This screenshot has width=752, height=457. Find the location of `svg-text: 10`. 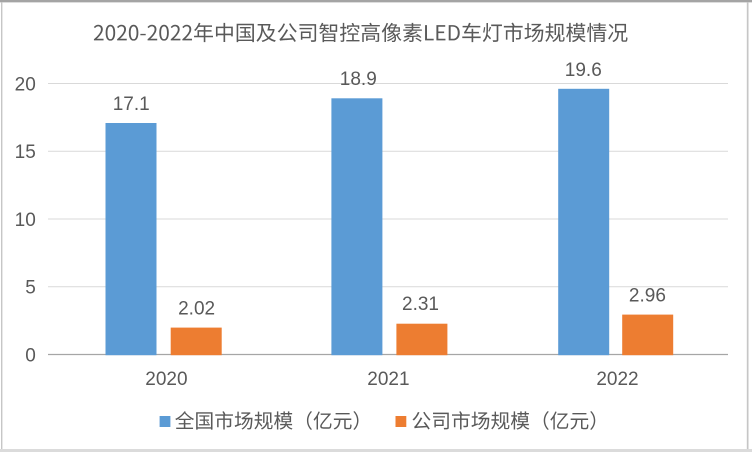

svg-text: 10 is located at coordinates (25, 220).